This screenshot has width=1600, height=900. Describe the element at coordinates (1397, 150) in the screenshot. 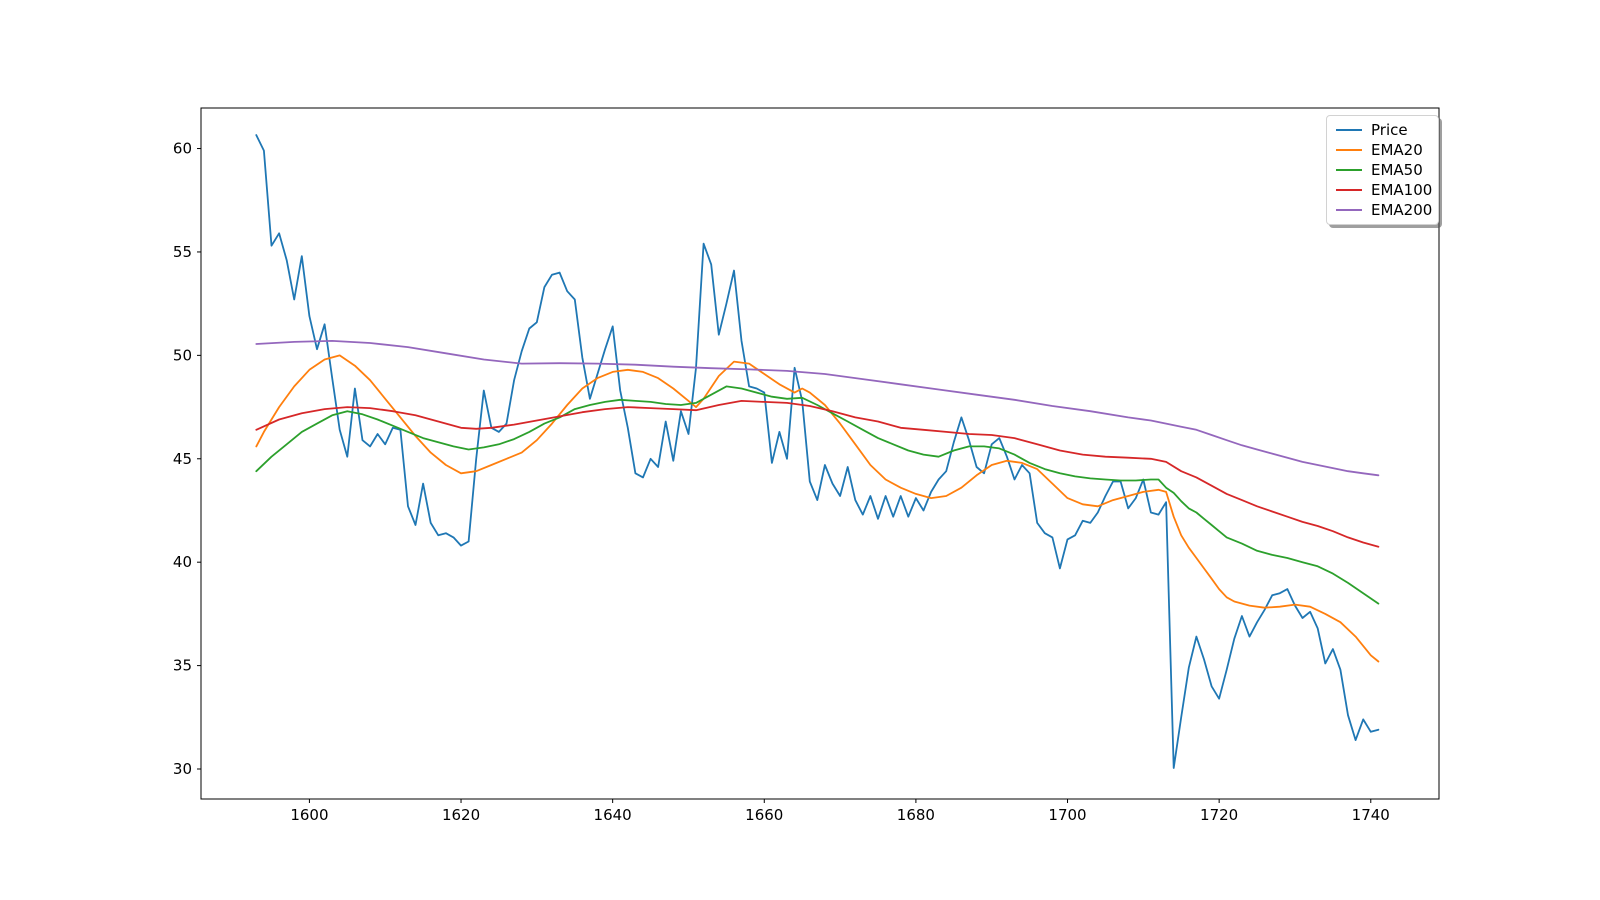

I see `legend-label-ema20: EMA20` at that location.